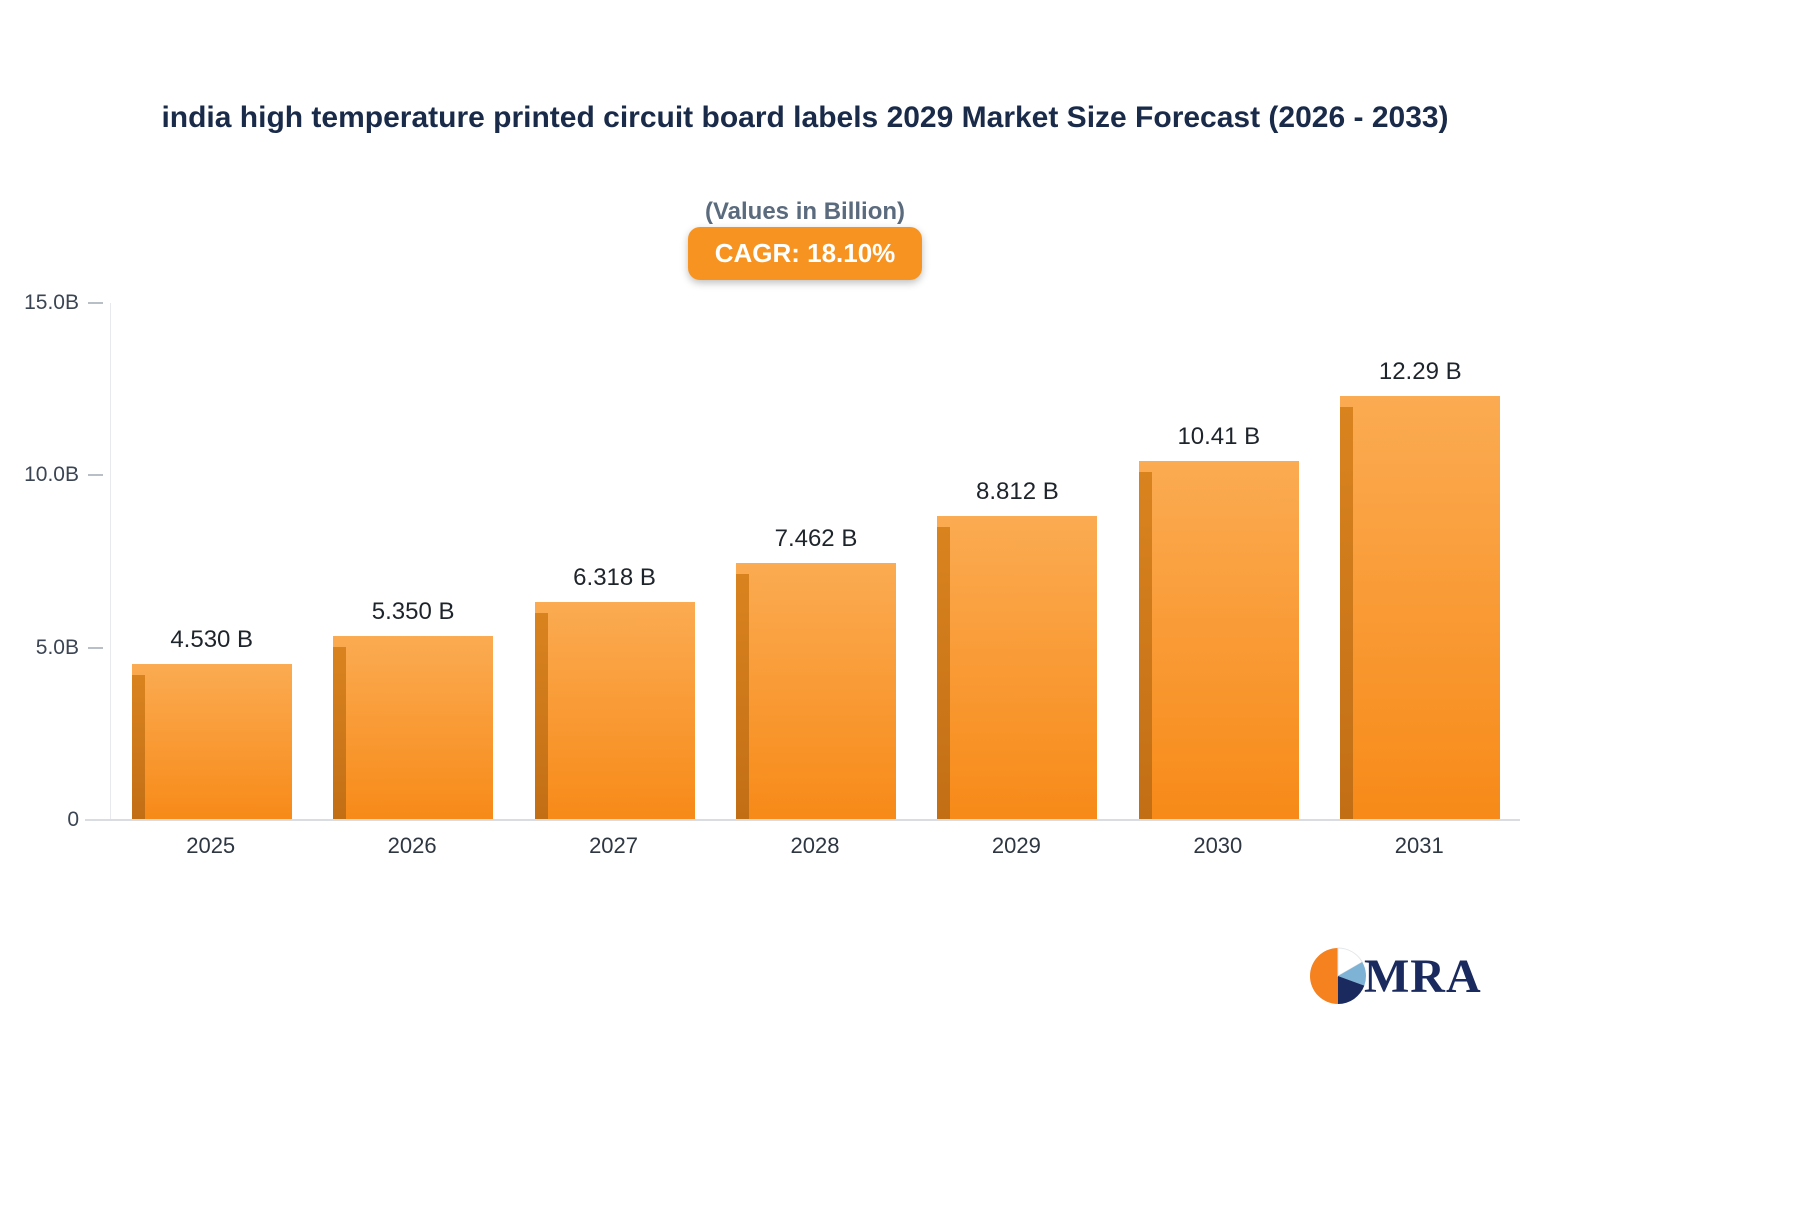 Image resolution: width=1800 pixels, height=1212 pixels. I want to click on bar-value-label: 6.318 B, so click(614, 578).